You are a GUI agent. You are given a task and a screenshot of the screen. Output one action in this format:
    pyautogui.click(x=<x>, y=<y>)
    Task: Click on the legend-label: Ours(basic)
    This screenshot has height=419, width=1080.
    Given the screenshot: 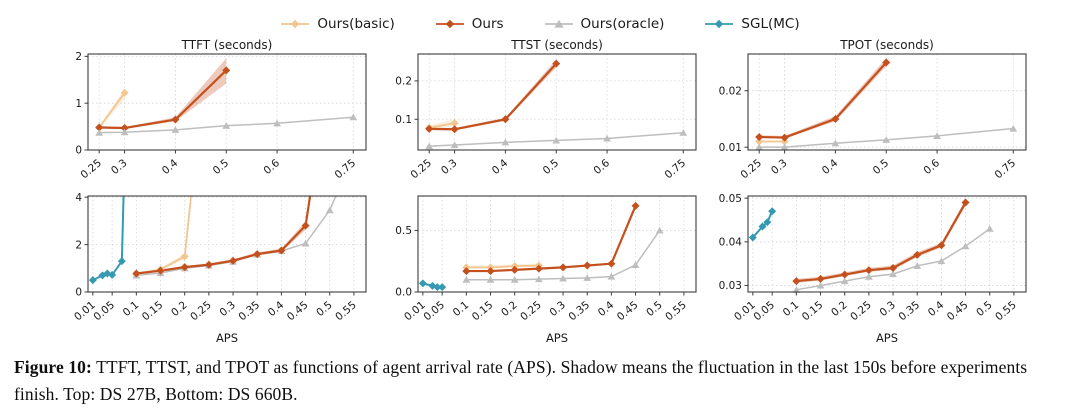 What is the action you would take?
    pyautogui.click(x=356, y=24)
    